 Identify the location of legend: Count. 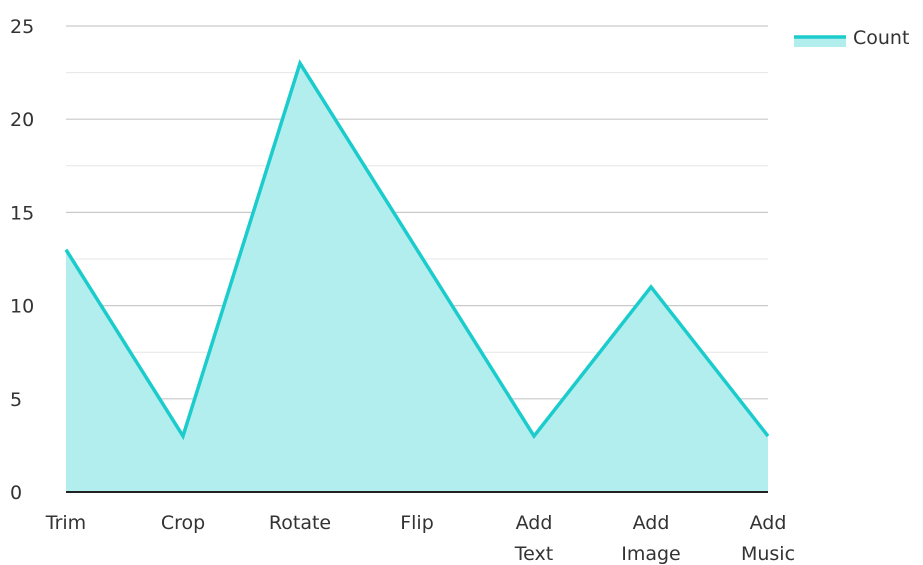
(851, 38).